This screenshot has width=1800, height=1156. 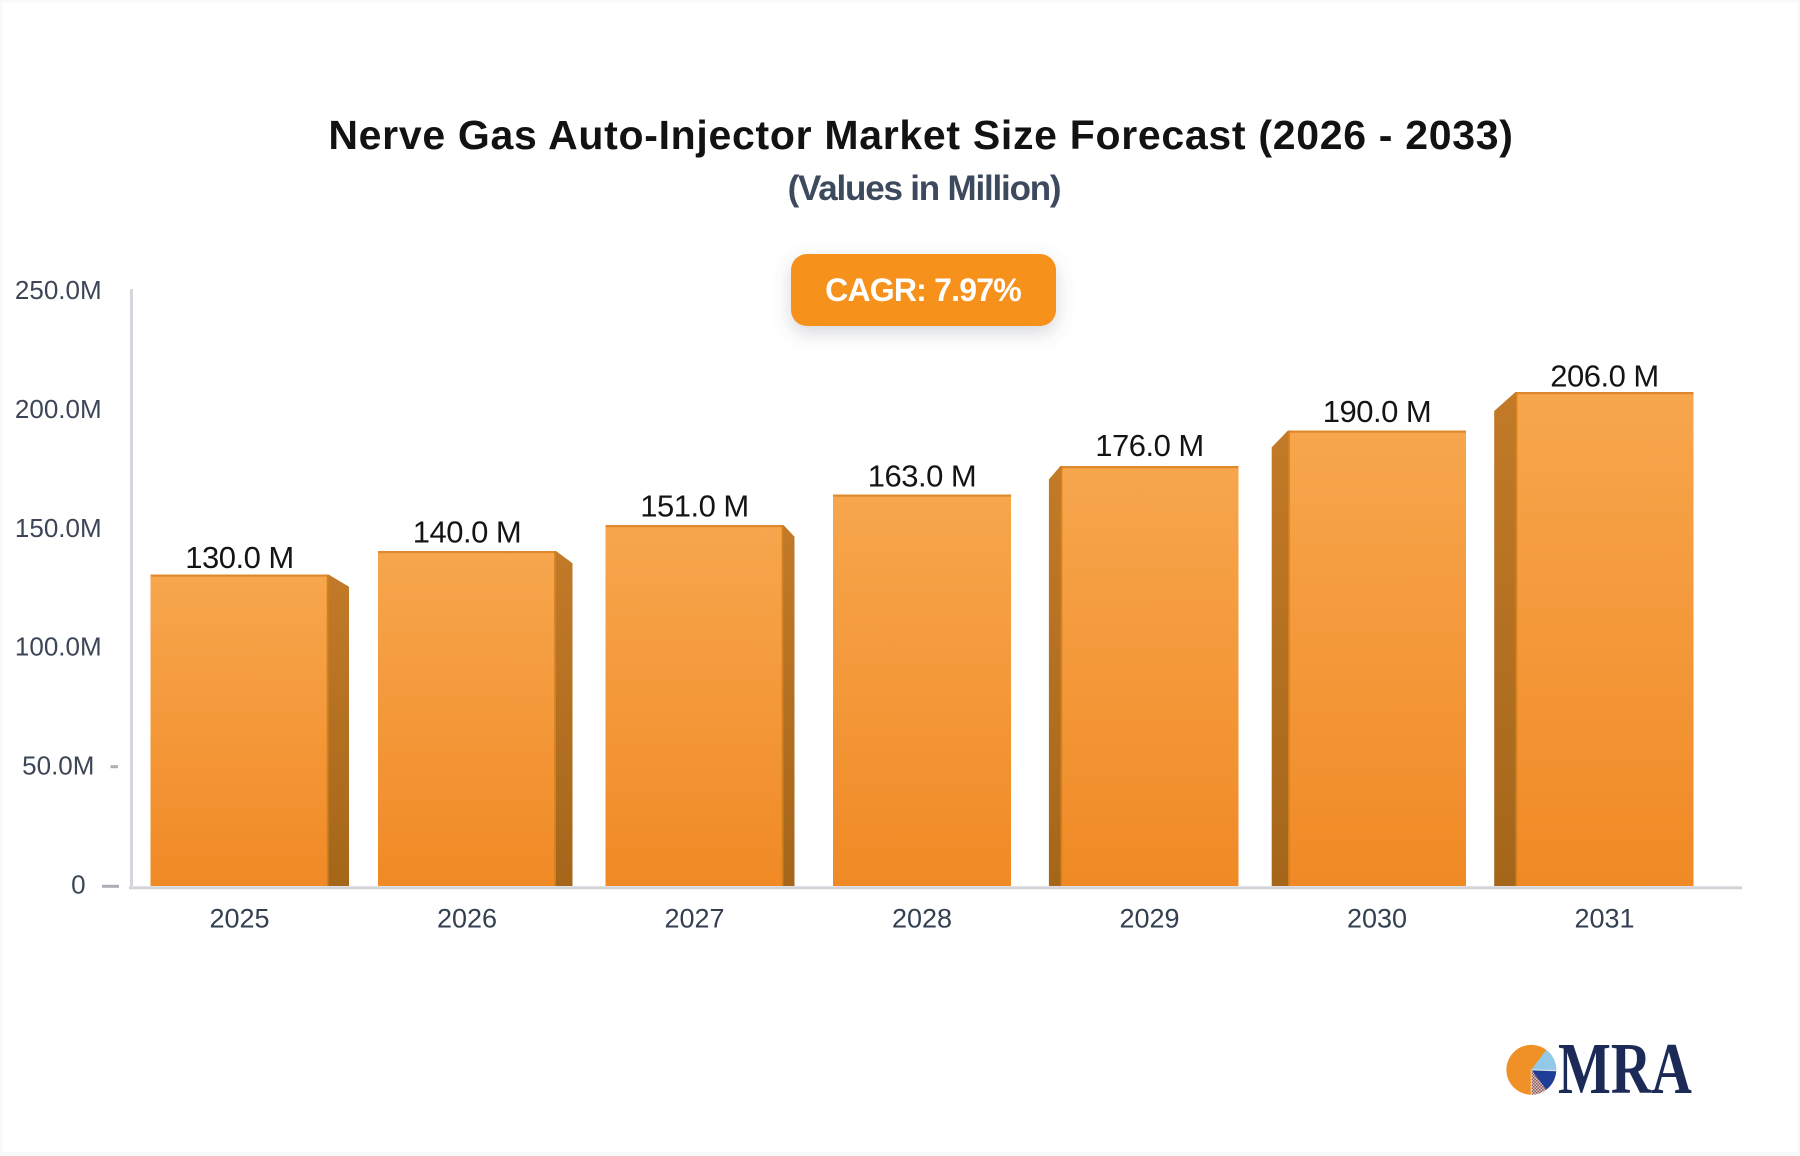 I want to click on svg-text: 176.0 M, so click(x=1149, y=445).